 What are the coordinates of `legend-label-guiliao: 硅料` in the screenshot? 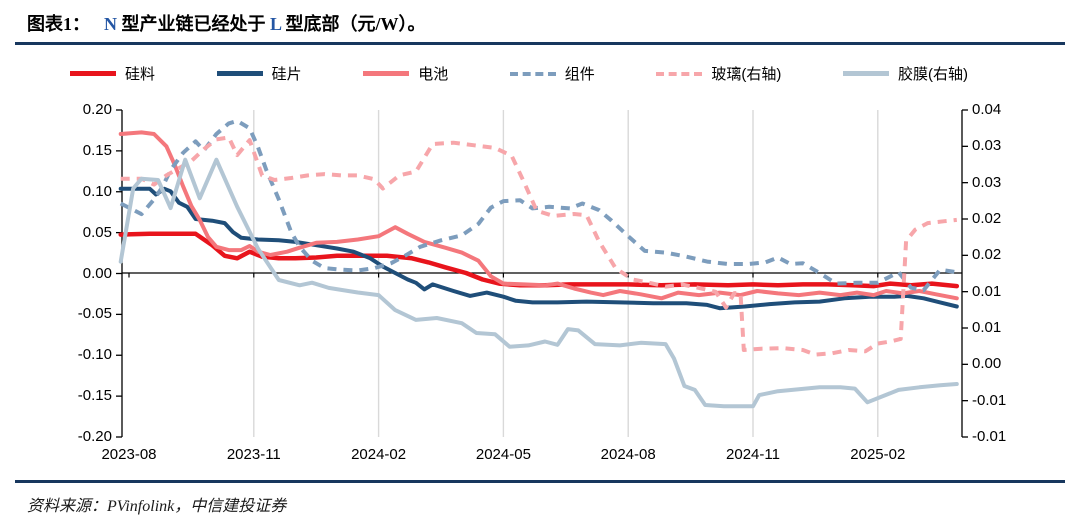 It's located at (140, 74).